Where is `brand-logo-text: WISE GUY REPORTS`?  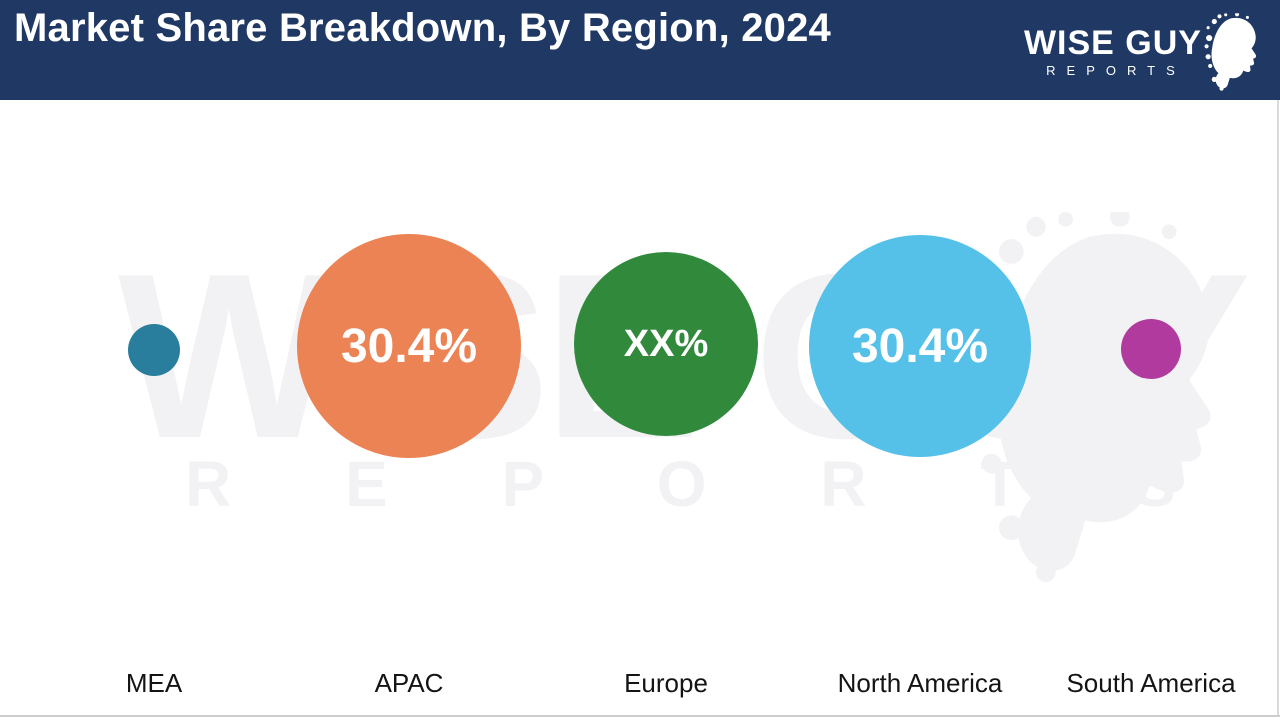 brand-logo-text: WISE GUY REPORTS is located at coordinates (1112, 51).